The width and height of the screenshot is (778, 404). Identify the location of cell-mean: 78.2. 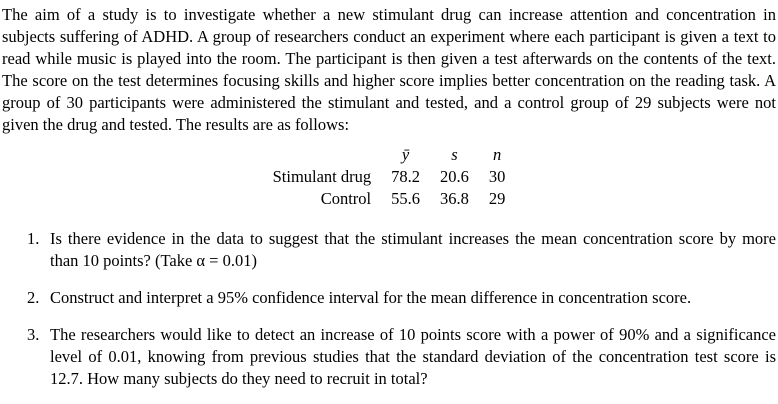
(406, 176).